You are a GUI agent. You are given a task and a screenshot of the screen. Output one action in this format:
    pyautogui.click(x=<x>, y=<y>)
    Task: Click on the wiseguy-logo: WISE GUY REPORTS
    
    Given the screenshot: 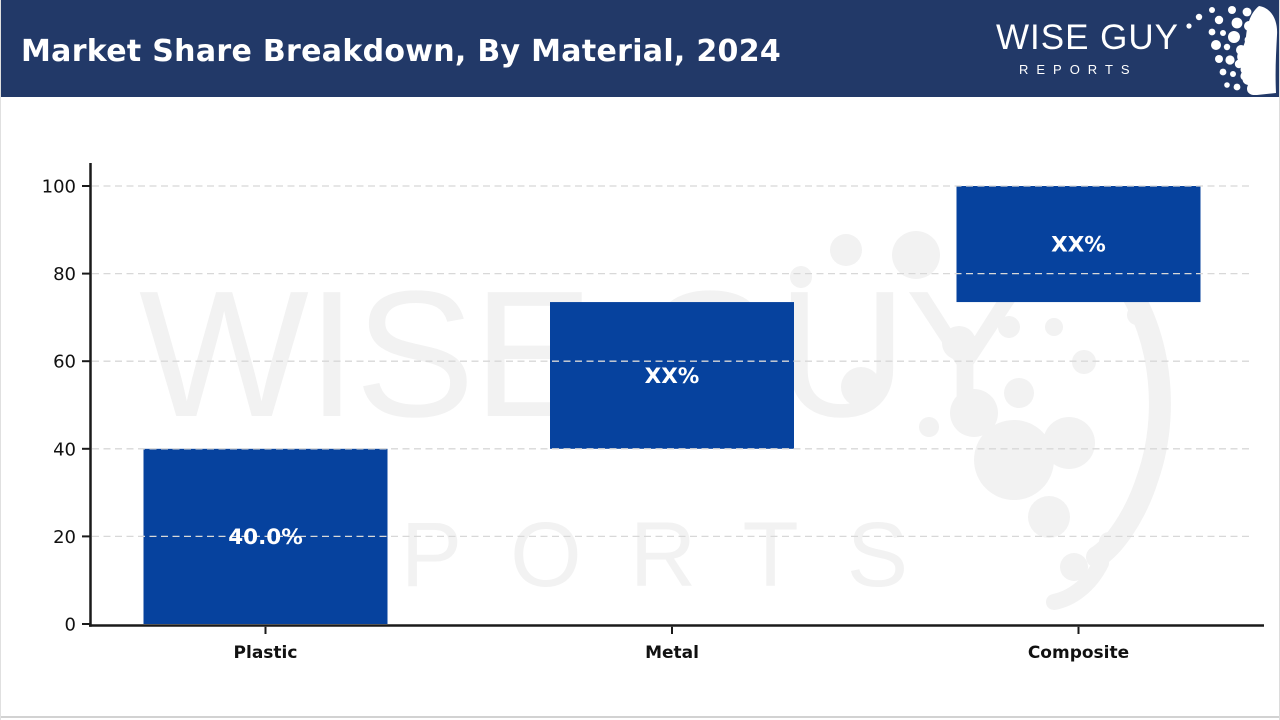 What is the action you would take?
    pyautogui.click(x=1125, y=48)
    